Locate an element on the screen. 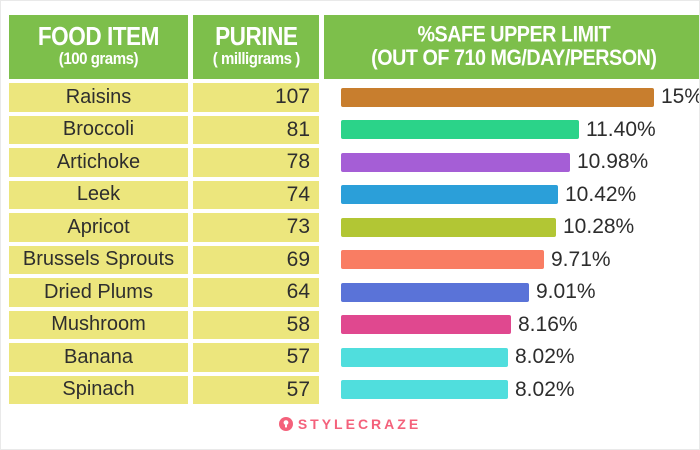 Image resolution: width=700 pixels, height=450 pixels. percent-label: 10.42% is located at coordinates (601, 194).